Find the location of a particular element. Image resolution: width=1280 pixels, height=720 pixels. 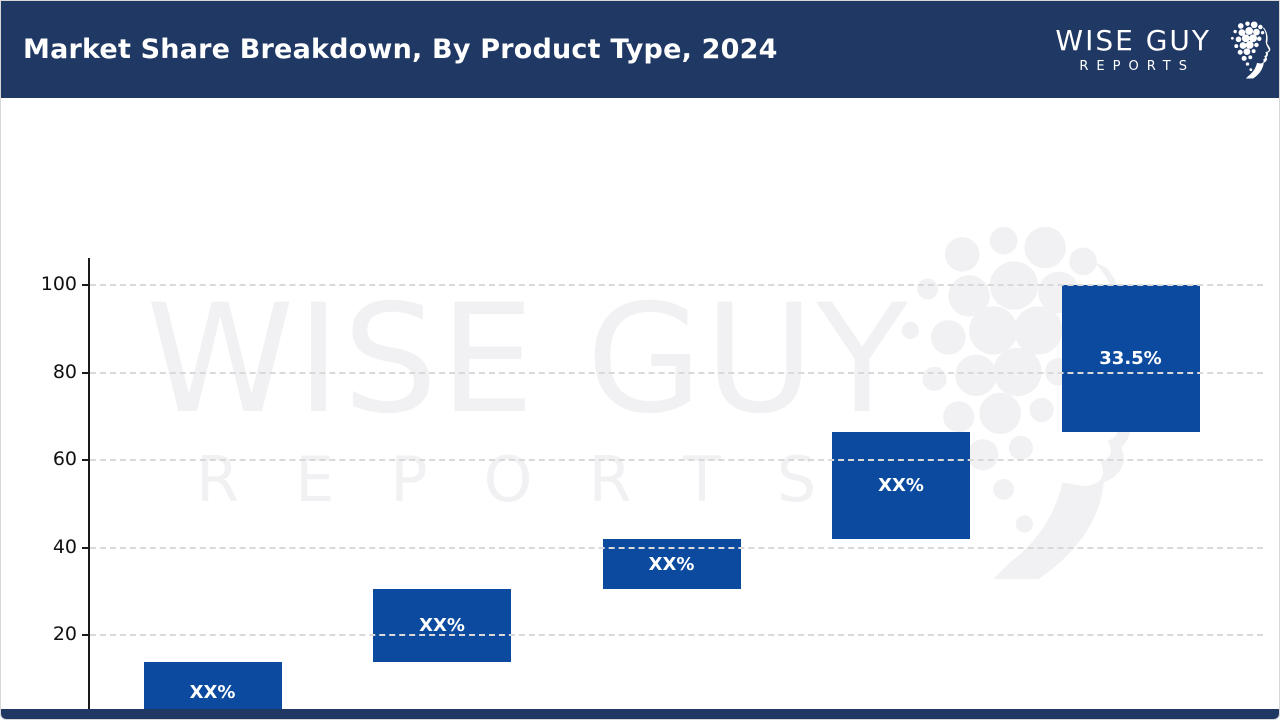

y-tick-label: 80 is located at coordinates (64, 371).